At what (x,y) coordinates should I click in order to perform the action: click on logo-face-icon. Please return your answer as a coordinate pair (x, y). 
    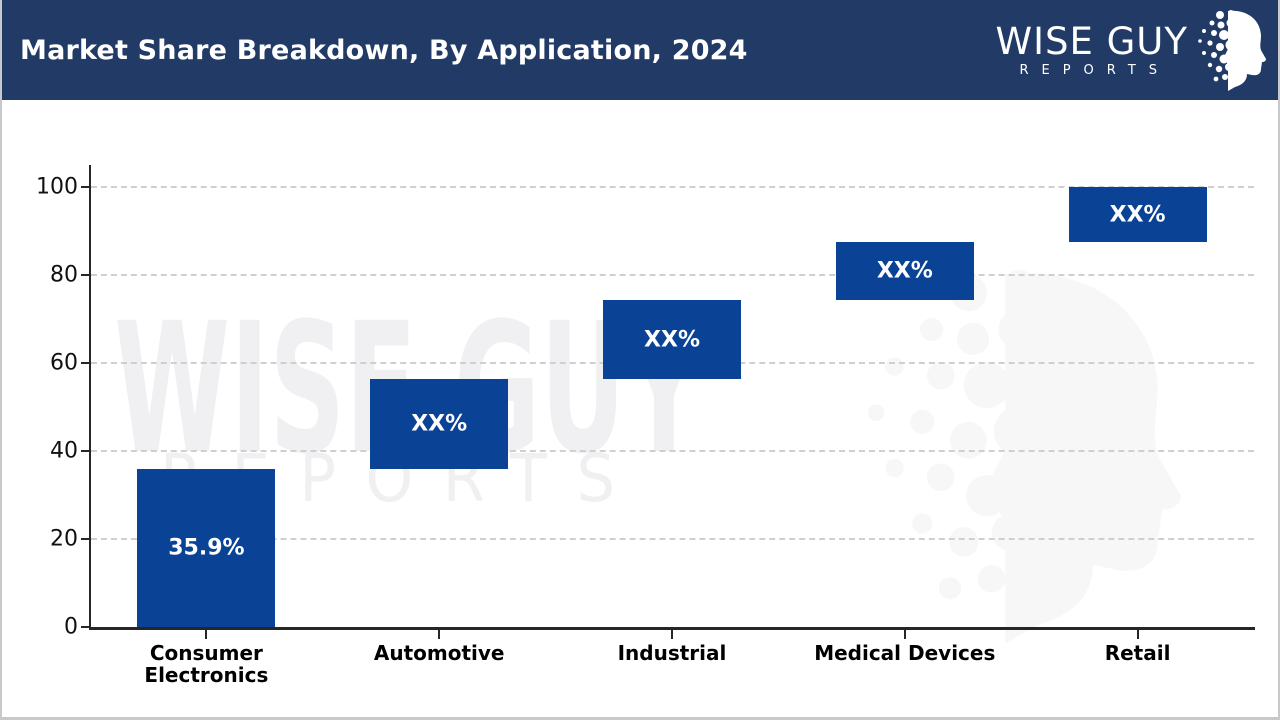
    Looking at the image, I should click on (1229, 50).